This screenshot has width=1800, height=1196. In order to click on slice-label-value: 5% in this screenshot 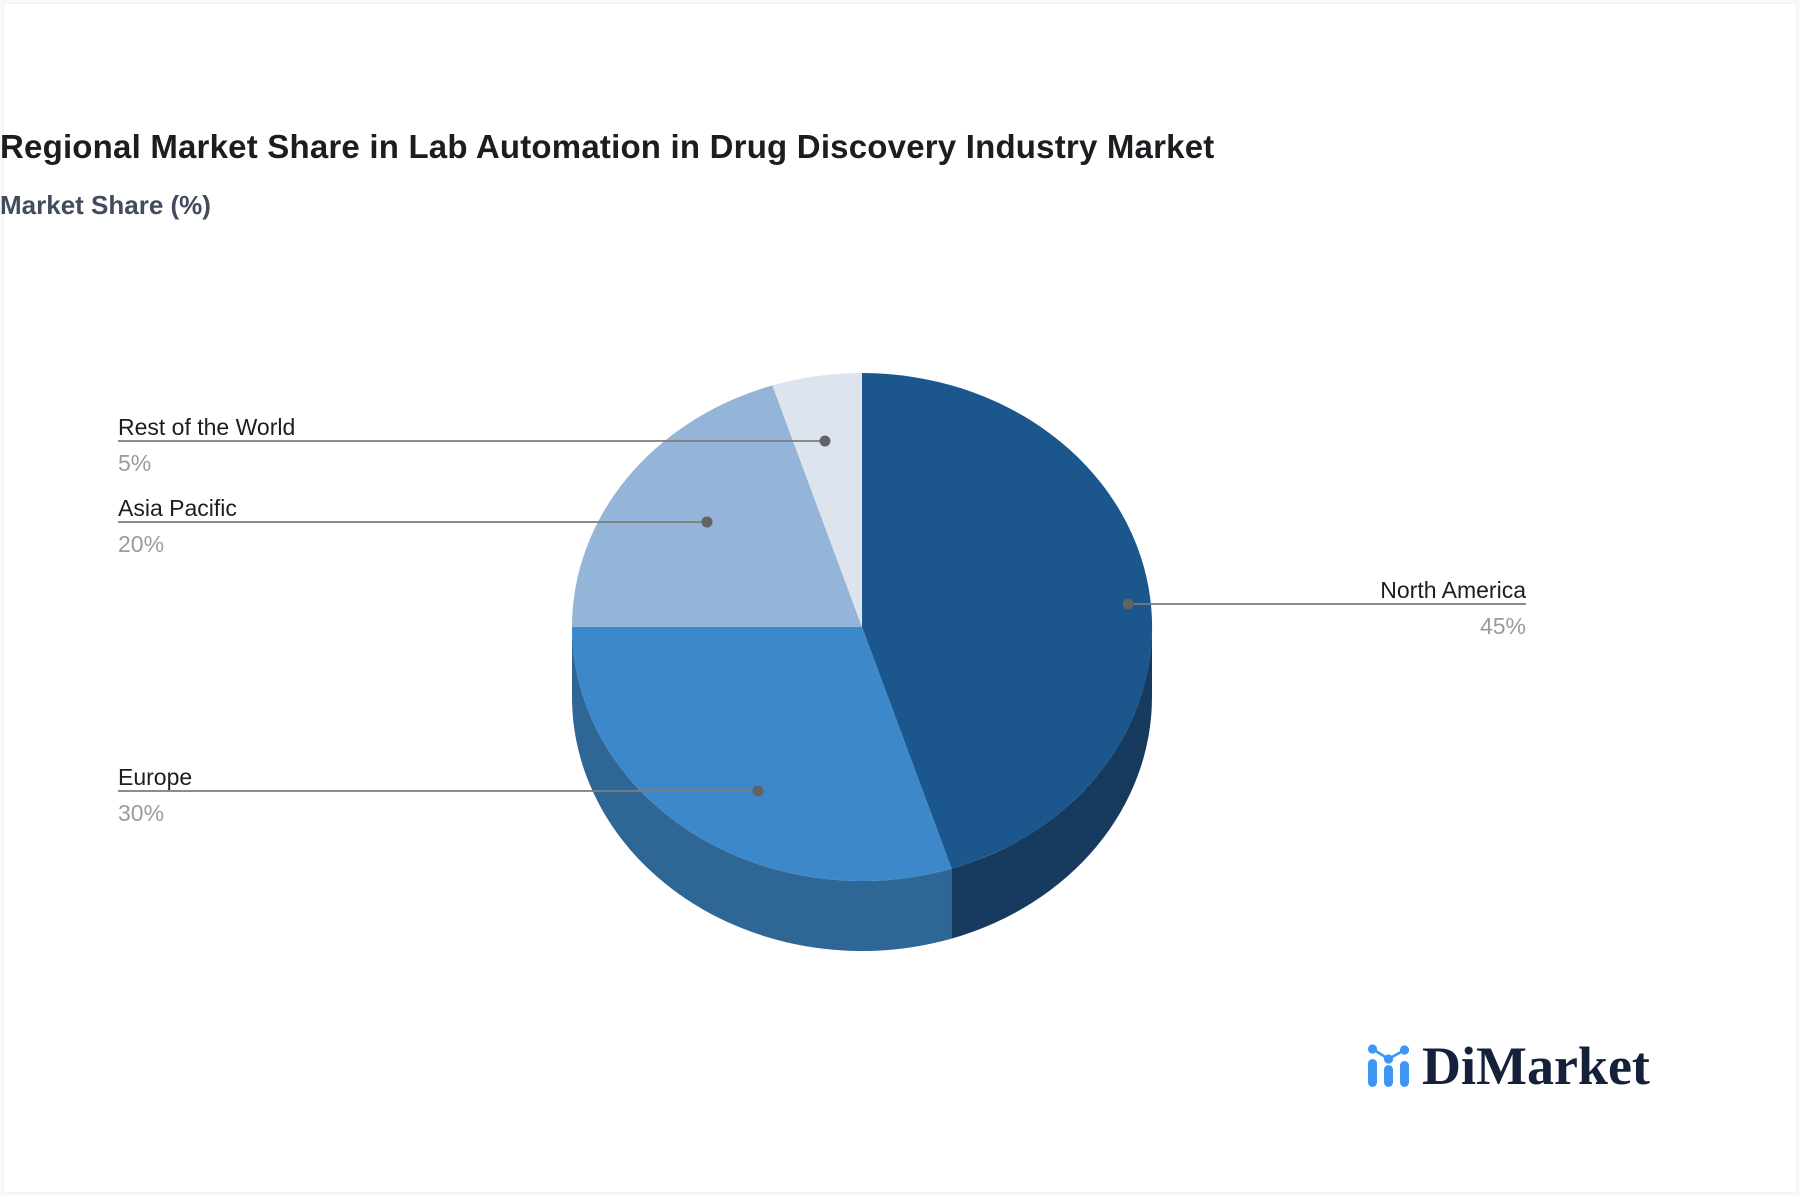, I will do `click(135, 463)`.